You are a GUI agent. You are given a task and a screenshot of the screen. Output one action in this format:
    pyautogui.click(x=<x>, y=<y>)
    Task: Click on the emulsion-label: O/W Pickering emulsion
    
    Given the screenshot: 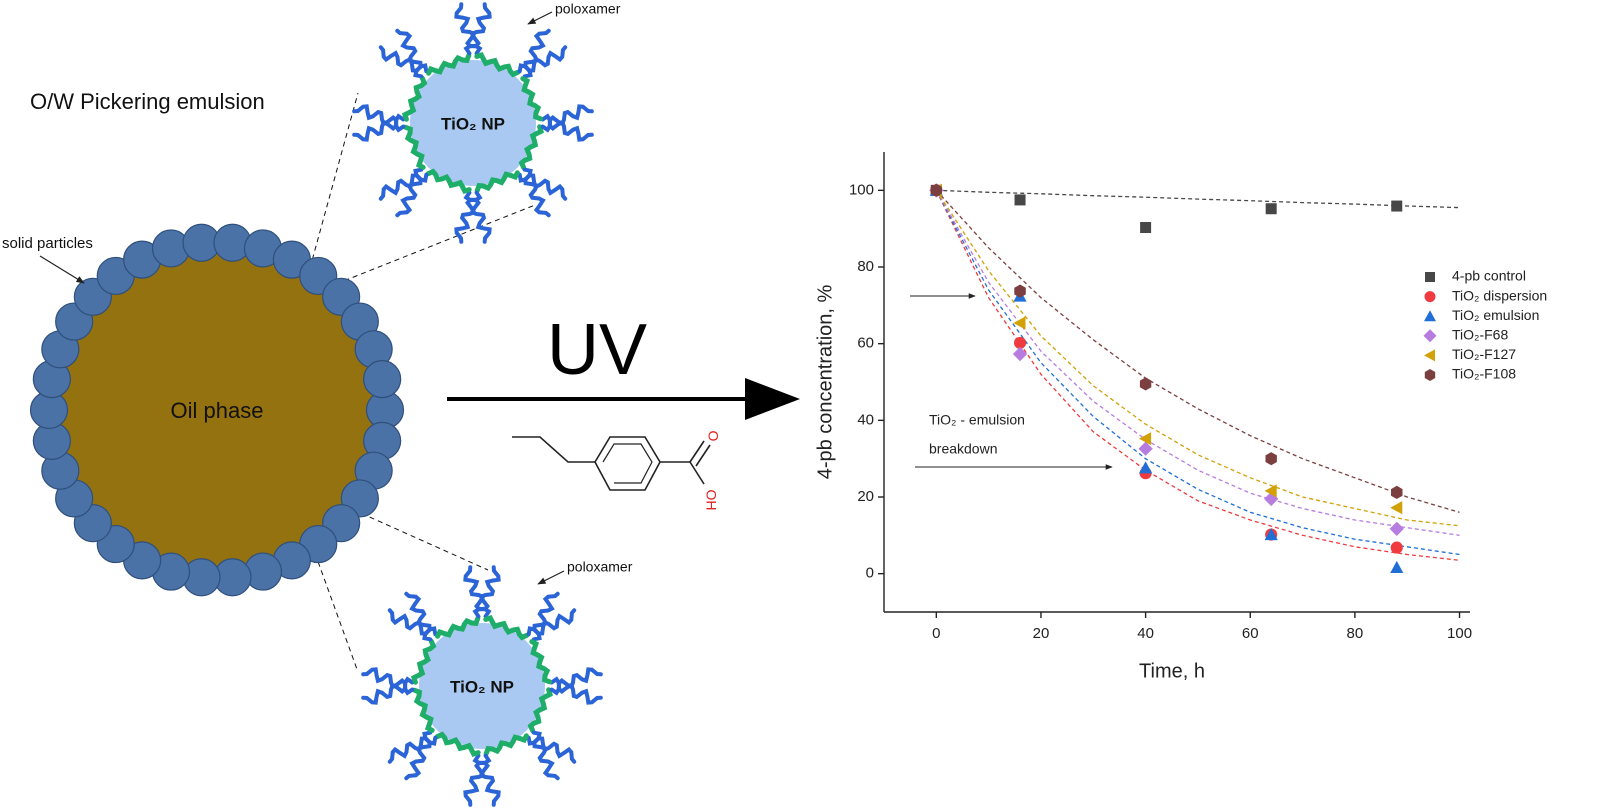 What is the action you would take?
    pyautogui.click(x=147, y=101)
    